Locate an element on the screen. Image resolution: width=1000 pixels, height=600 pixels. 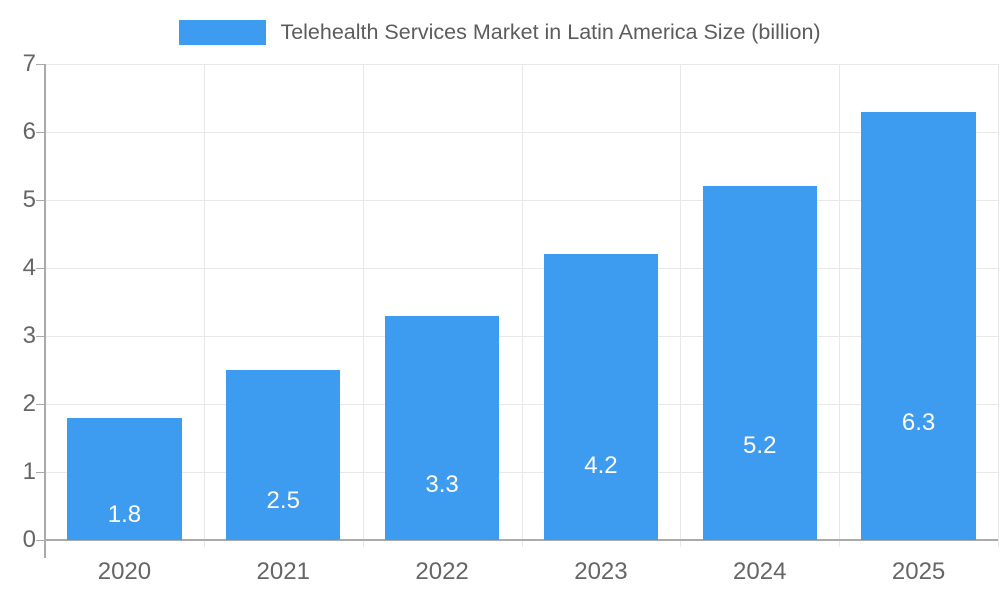
y-axis-tick-label: 5 is located at coordinates (29, 199).